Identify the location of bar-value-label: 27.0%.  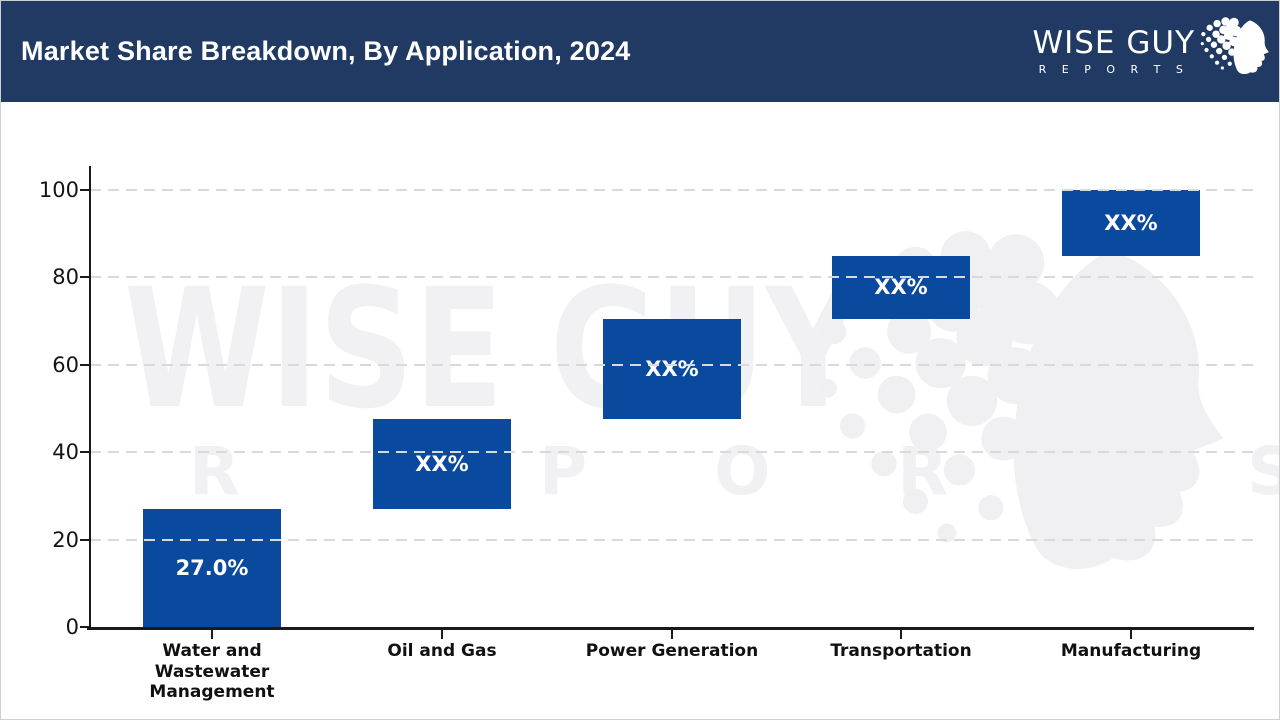
(212, 567).